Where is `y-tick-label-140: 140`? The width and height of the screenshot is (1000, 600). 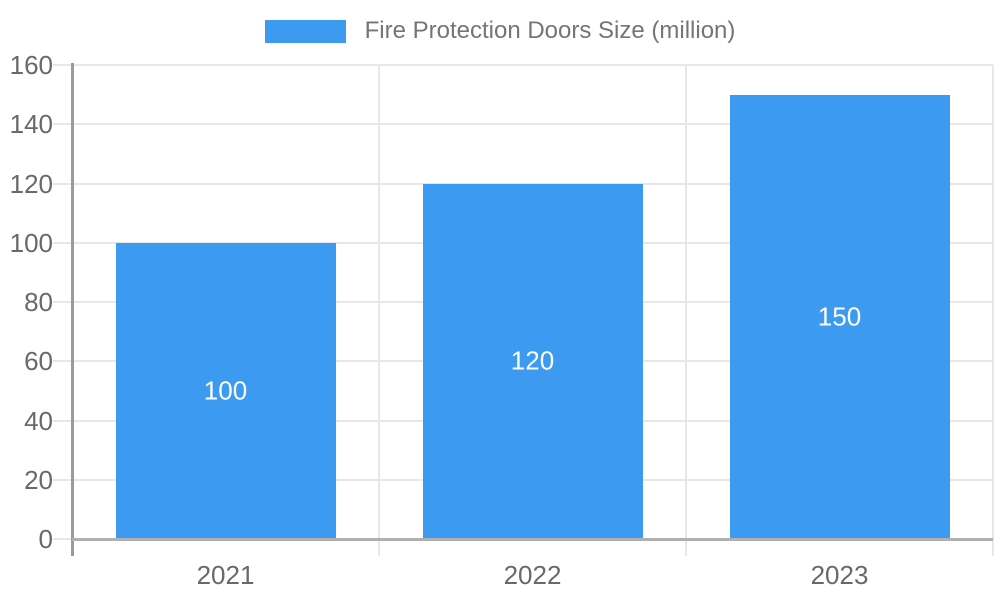
y-tick-label-140: 140 is located at coordinates (31, 124).